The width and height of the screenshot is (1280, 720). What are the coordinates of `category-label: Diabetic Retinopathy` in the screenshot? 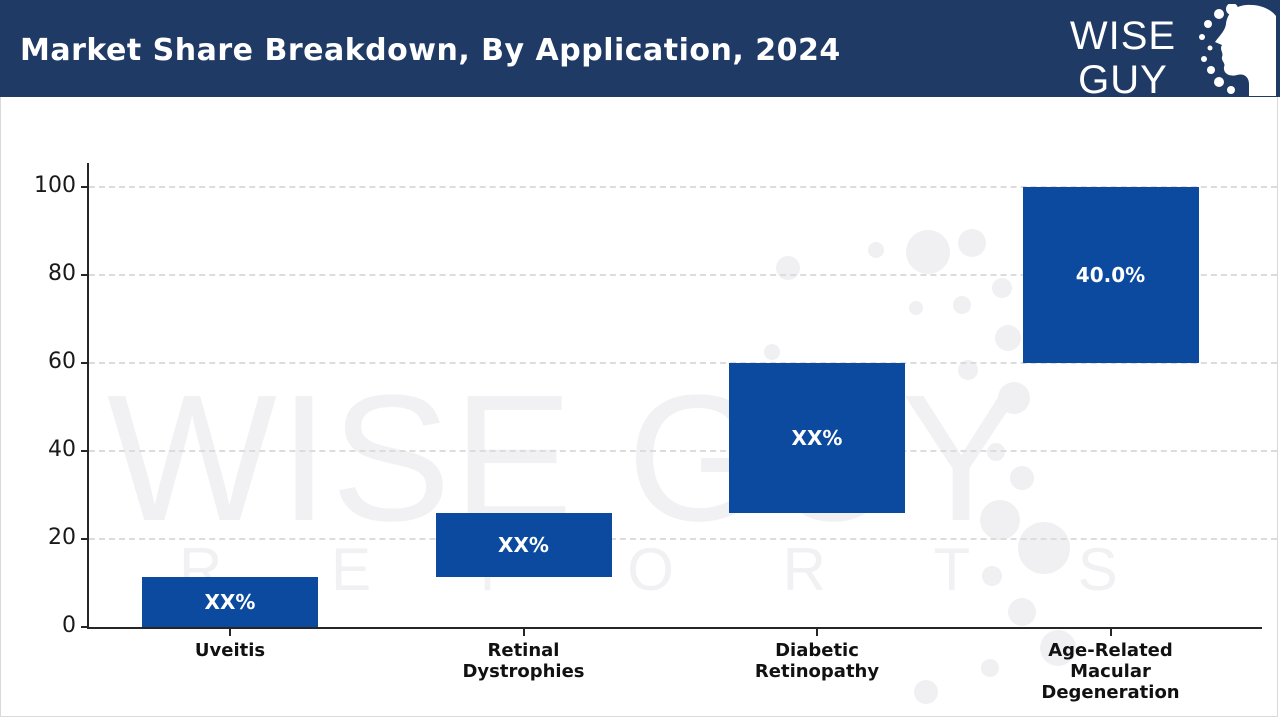 It's located at (817, 661).